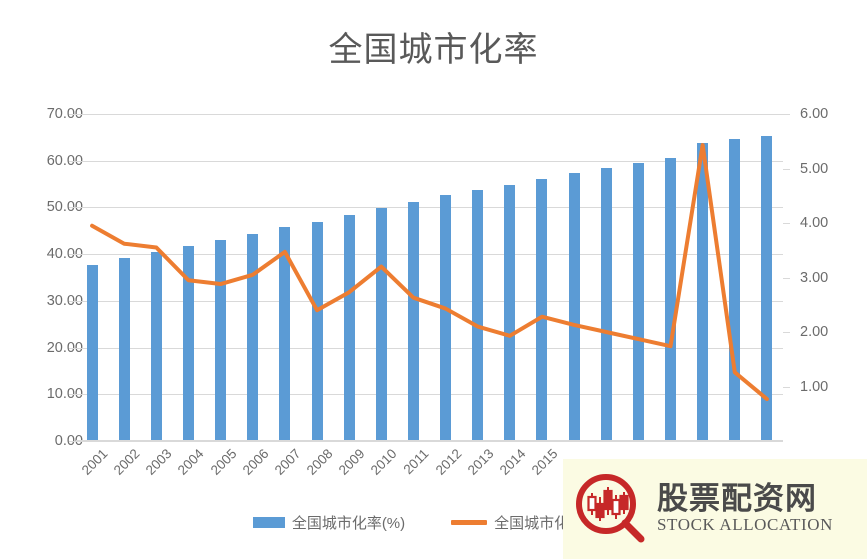 The height and width of the screenshot is (559, 867). I want to click on y-tick-label-left: 40.00, so click(64, 254).